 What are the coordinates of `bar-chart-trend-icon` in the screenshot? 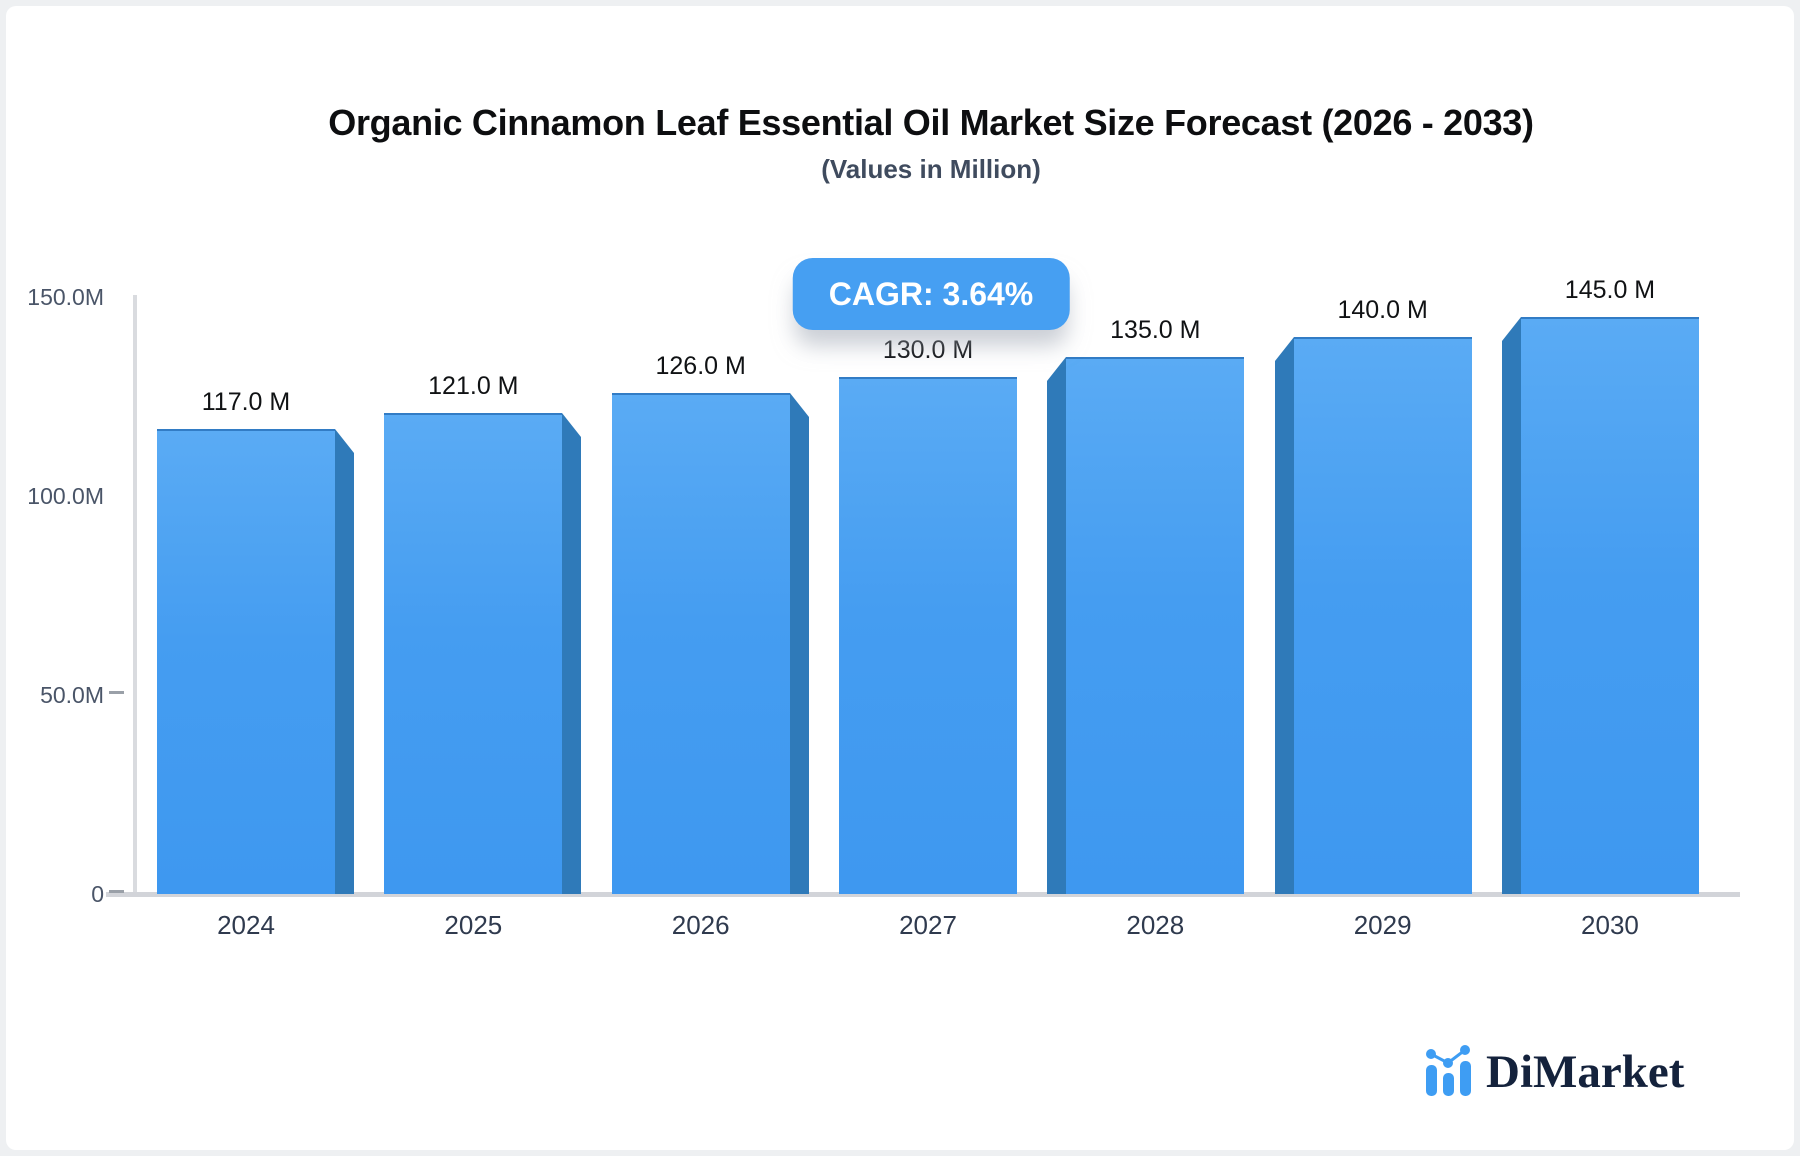 It's located at (1448, 1070).